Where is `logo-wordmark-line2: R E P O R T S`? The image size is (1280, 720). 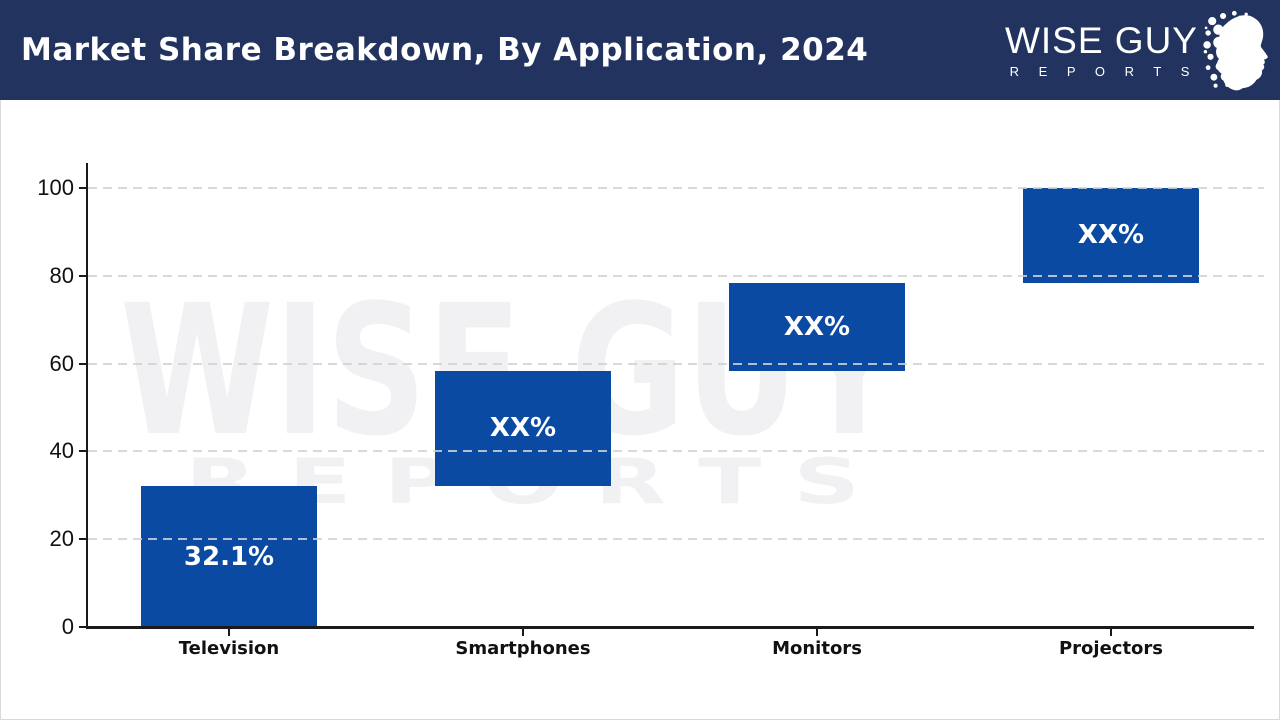
logo-wordmark-line2: R E P O R T S is located at coordinates (1103, 71).